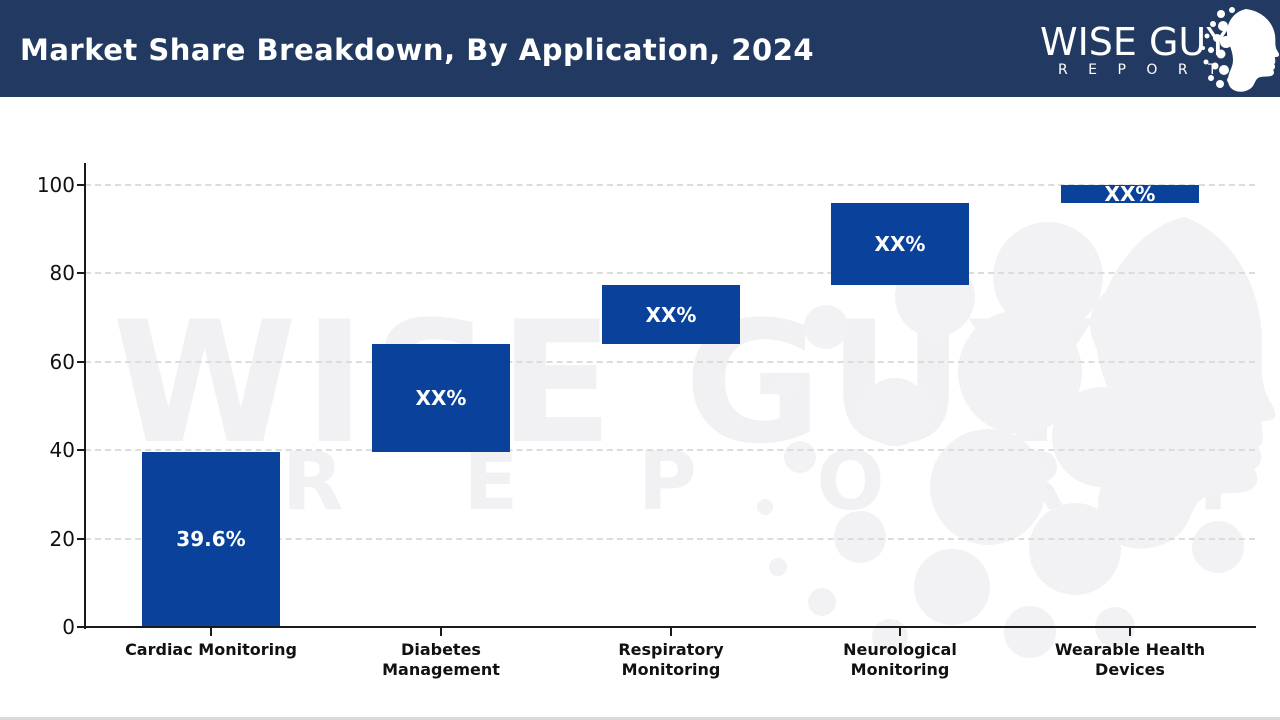  What do you see at coordinates (211, 649) in the screenshot?
I see `x-category-label: Cardiac Monitoring` at bounding box center [211, 649].